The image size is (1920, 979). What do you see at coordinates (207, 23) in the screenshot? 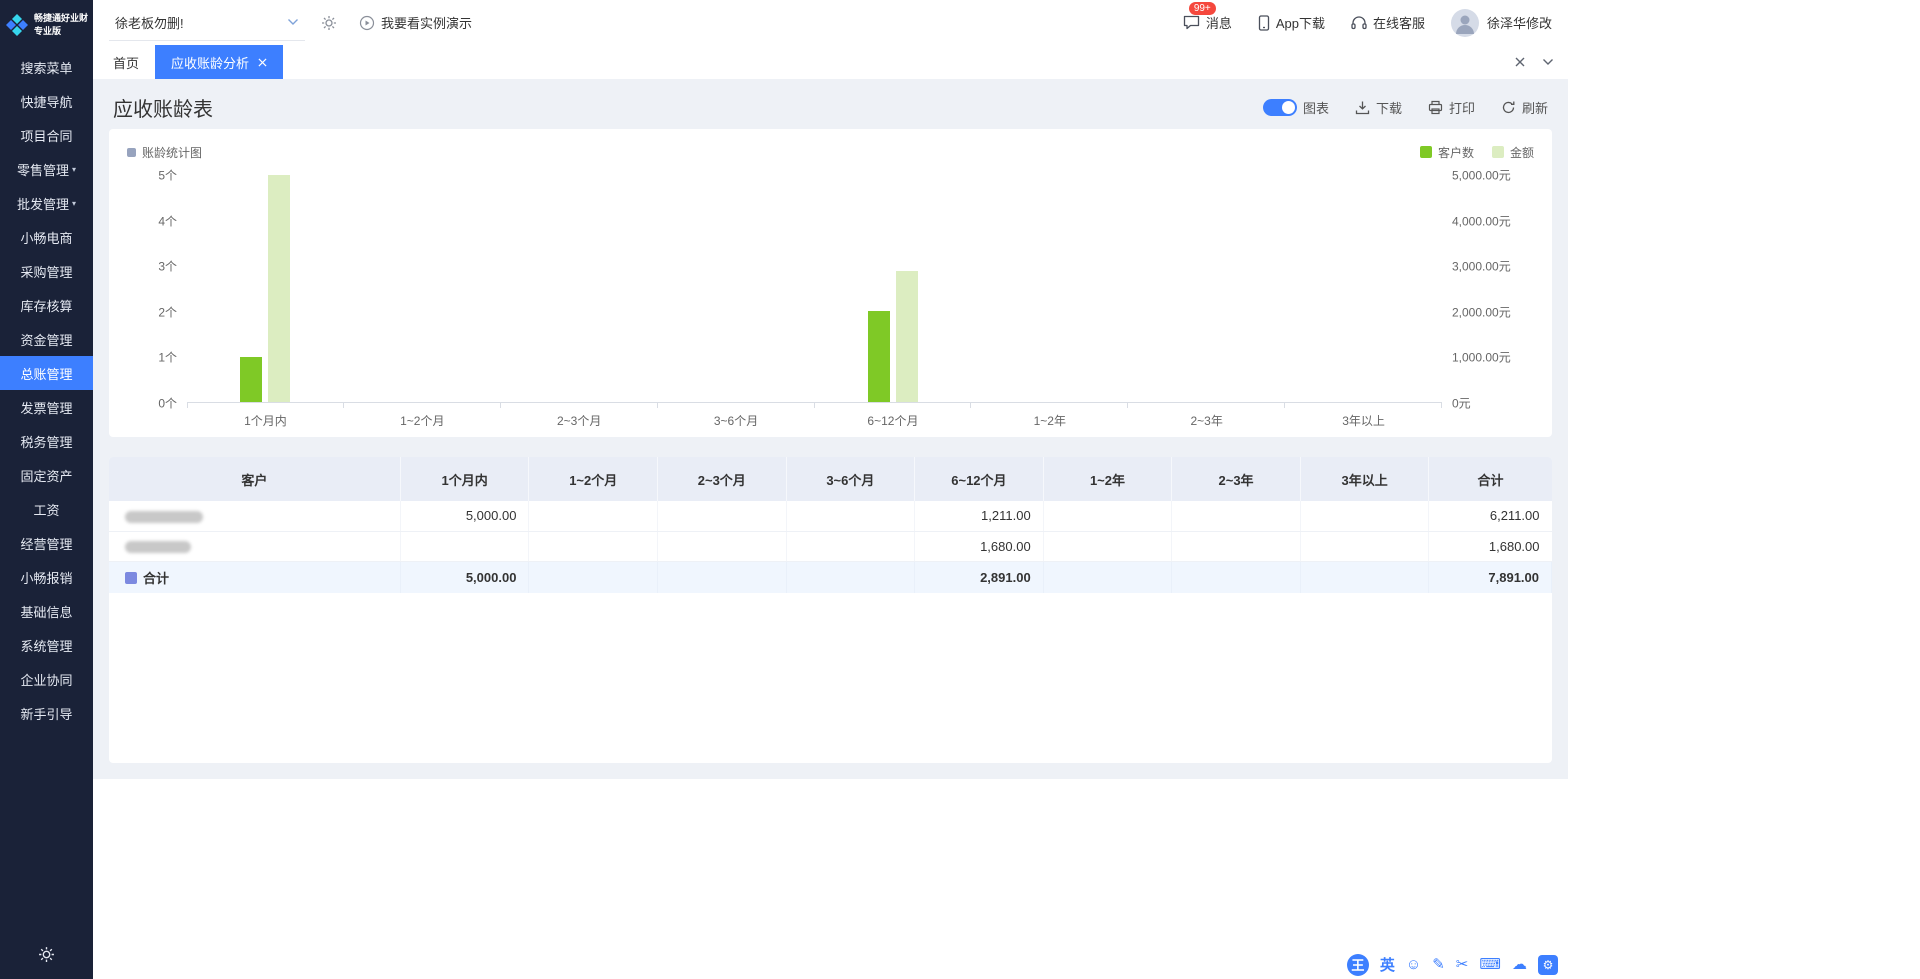
I see `company-selector: 徐老板勿删!` at bounding box center [207, 23].